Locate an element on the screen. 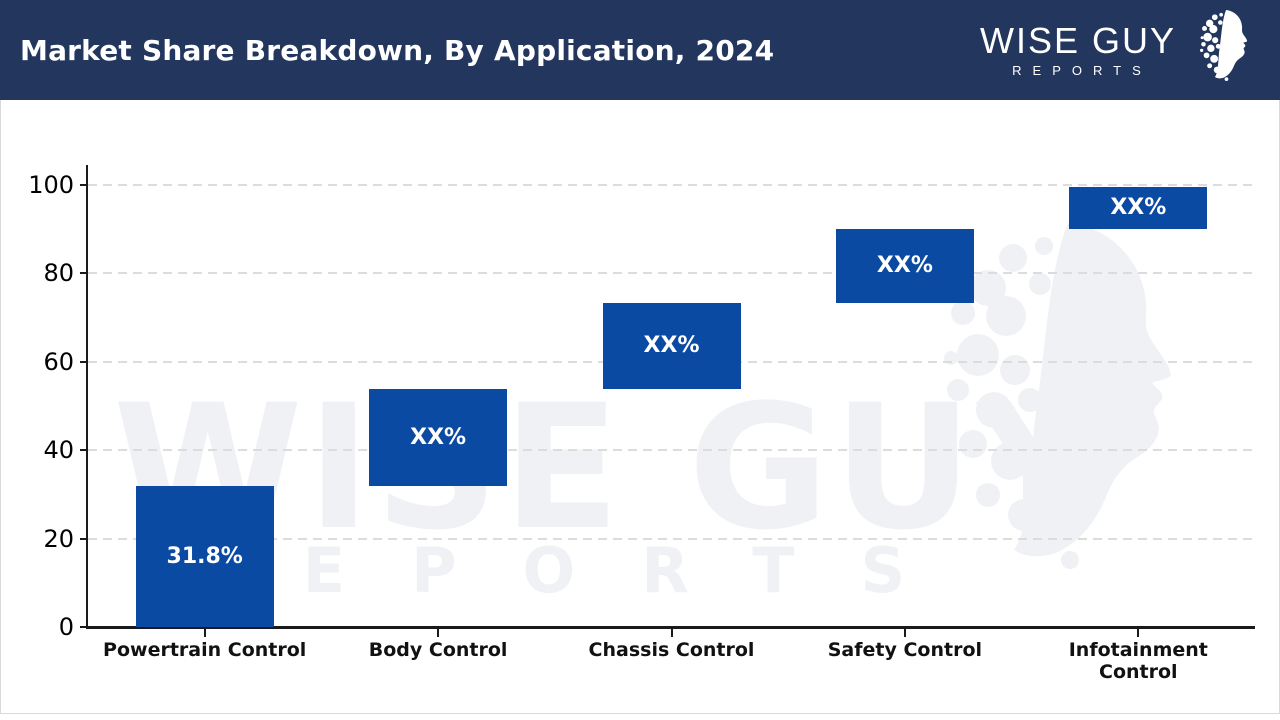 This screenshot has width=1280, height=720. dotted-head-logo-icon is located at coordinates (1224, 45).